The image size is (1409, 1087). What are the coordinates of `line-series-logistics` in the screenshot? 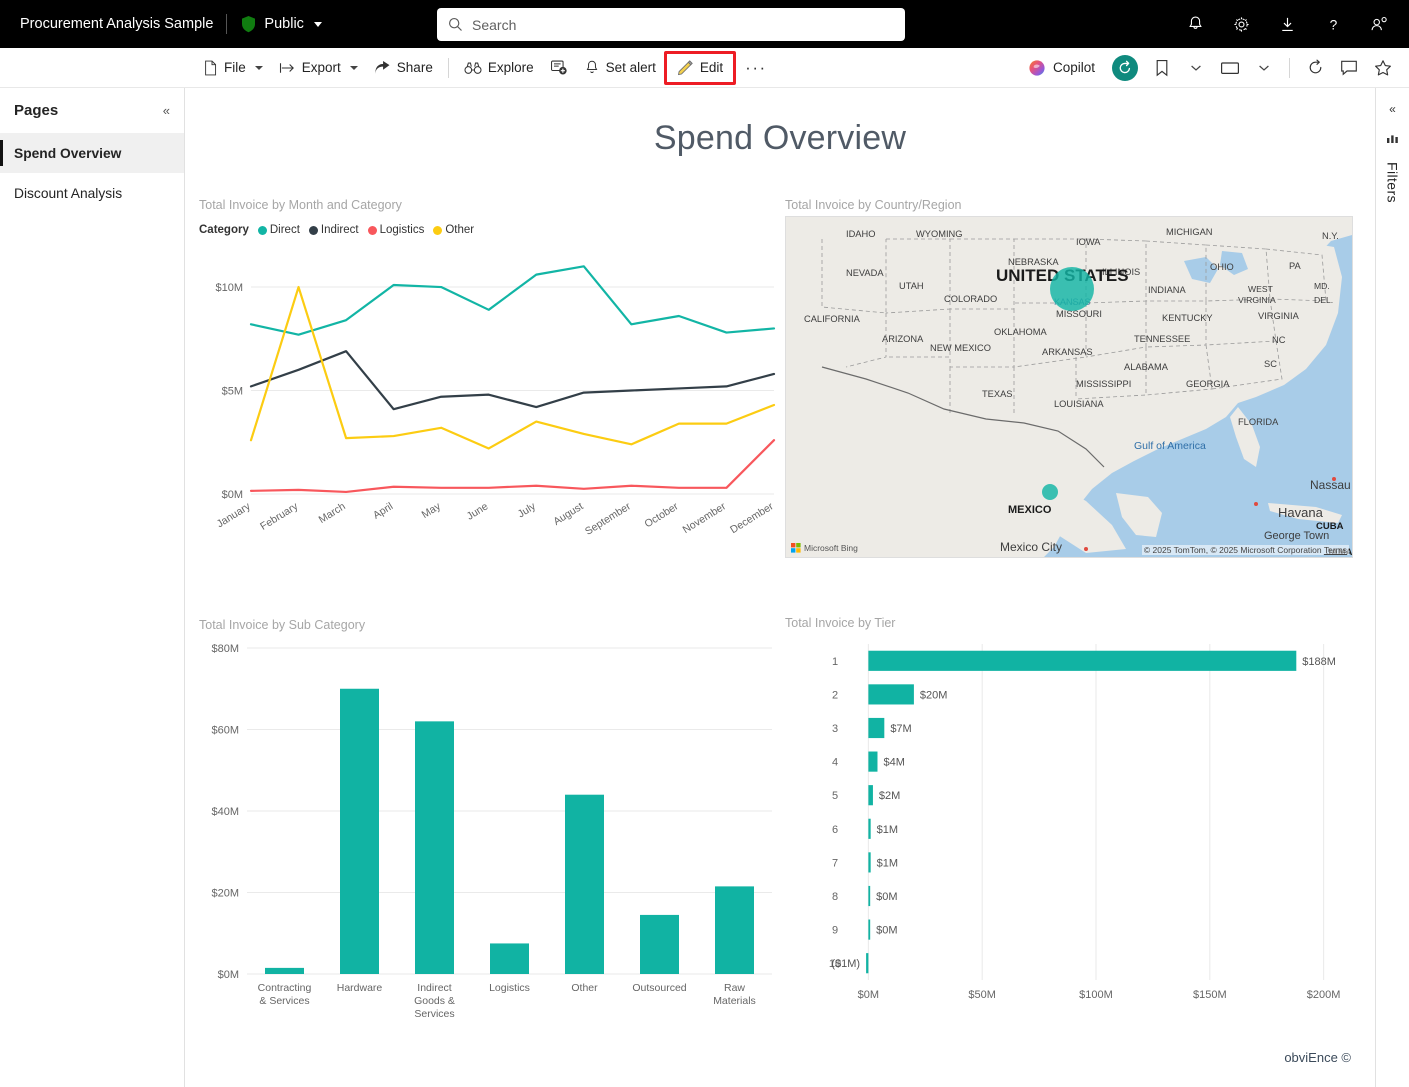 It's located at (512, 466).